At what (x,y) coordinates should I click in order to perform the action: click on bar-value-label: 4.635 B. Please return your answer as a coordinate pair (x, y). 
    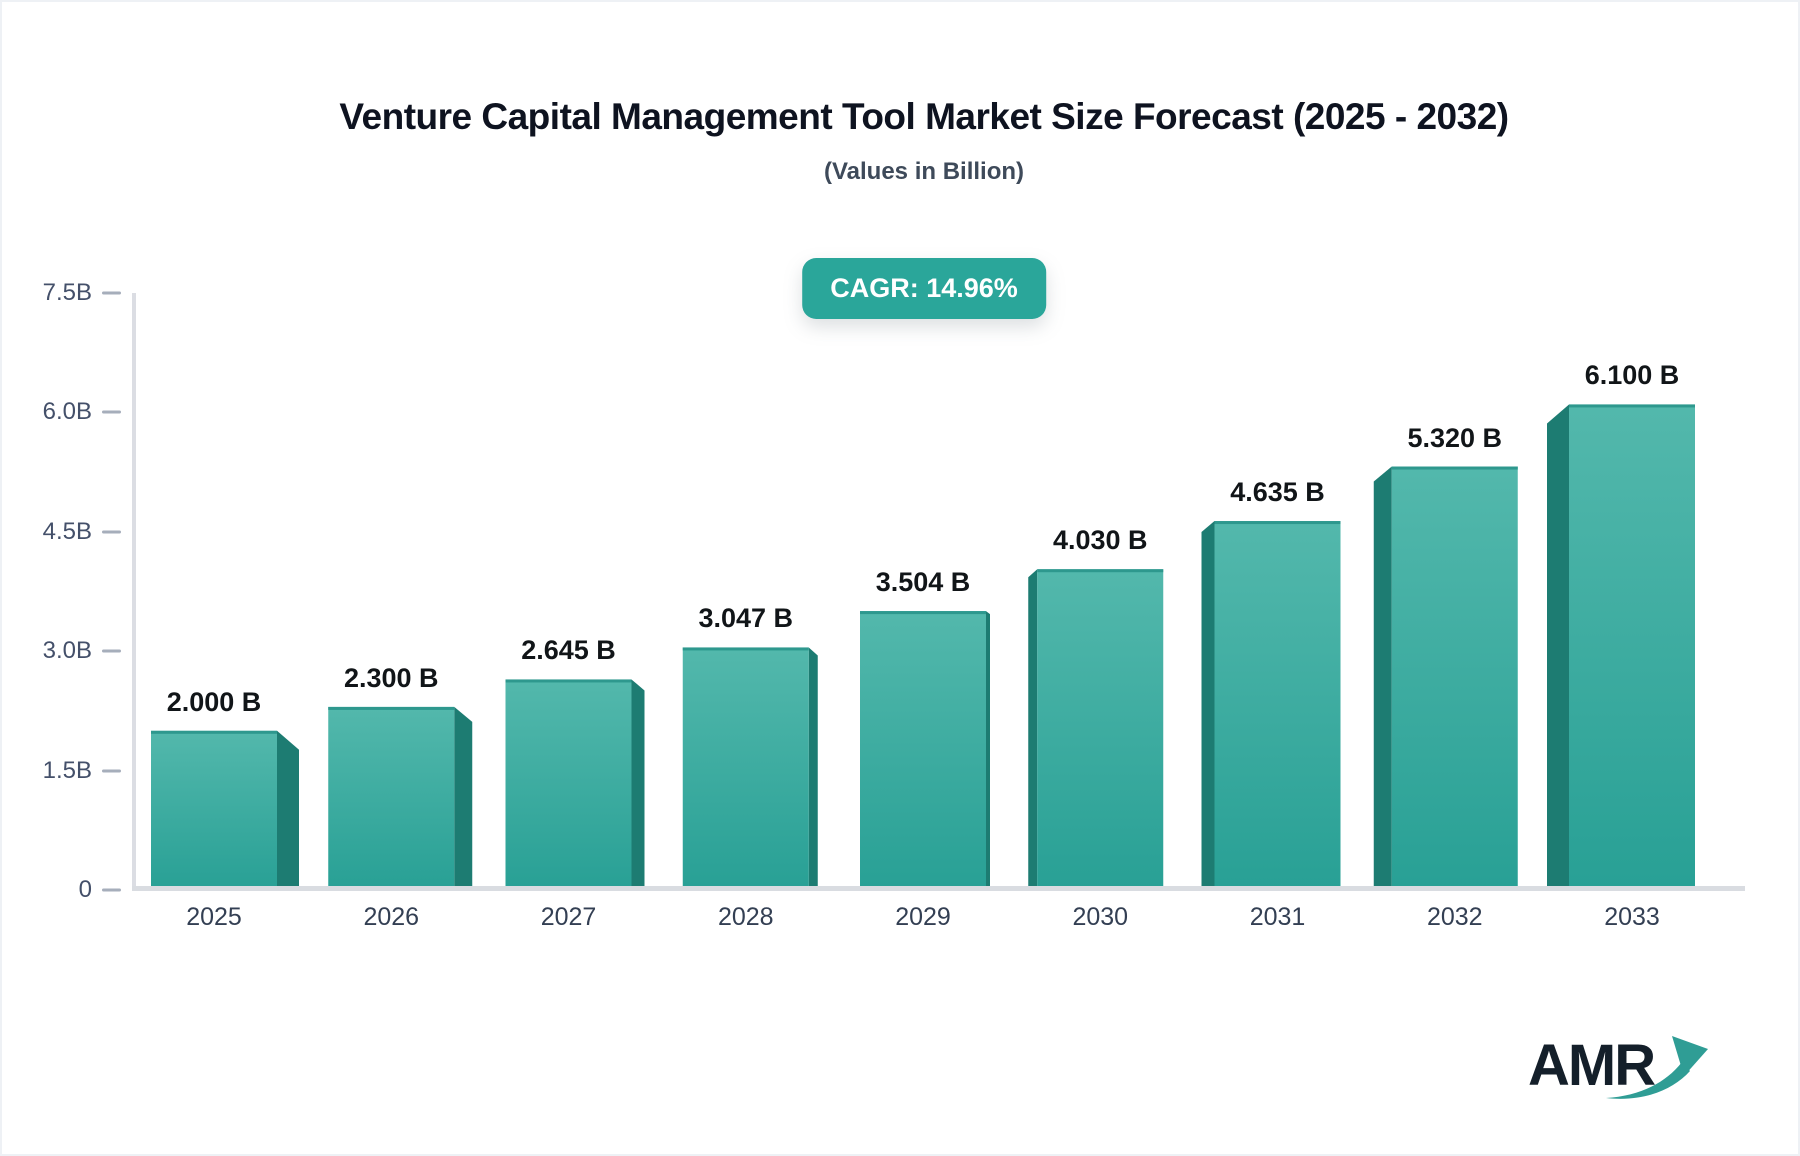
    Looking at the image, I should click on (1277, 492).